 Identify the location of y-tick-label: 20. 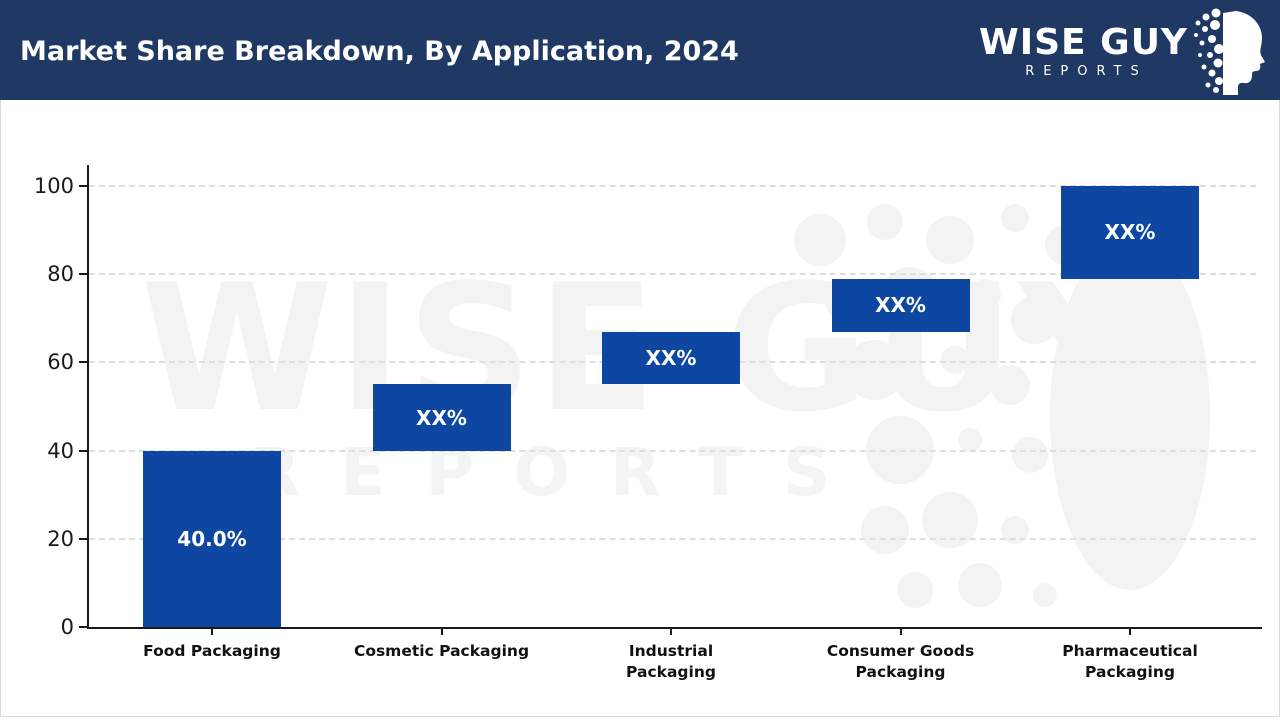
(60, 538).